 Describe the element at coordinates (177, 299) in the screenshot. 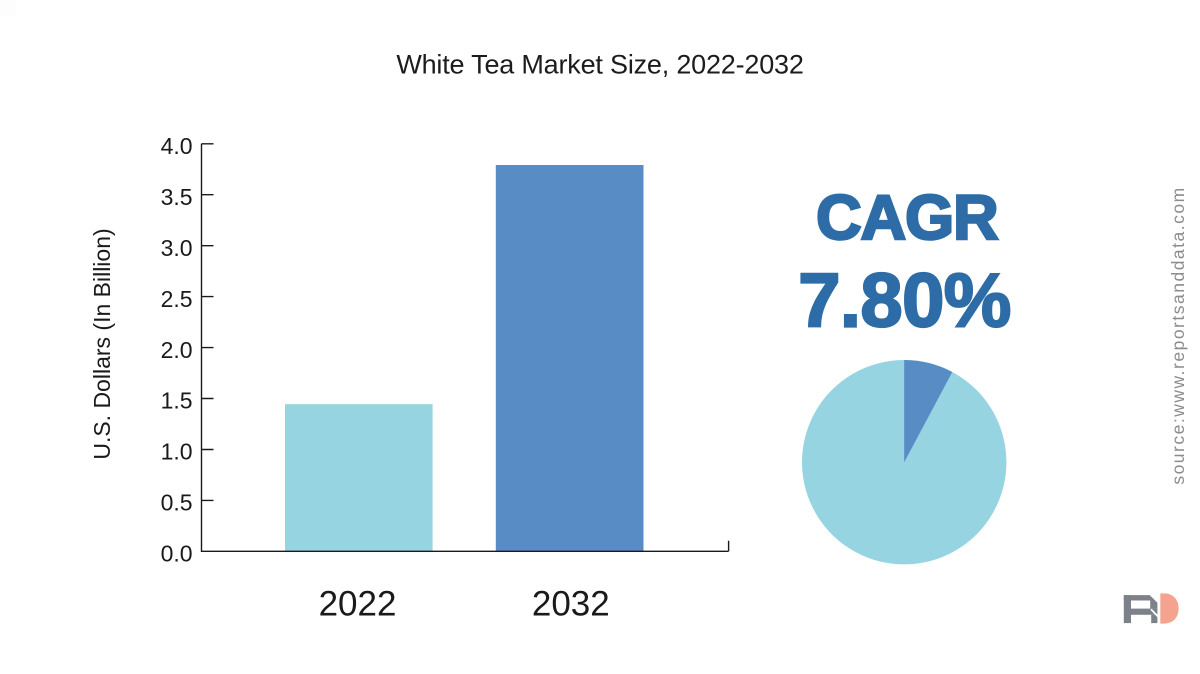

I see `svg-text: 2.5` at that location.